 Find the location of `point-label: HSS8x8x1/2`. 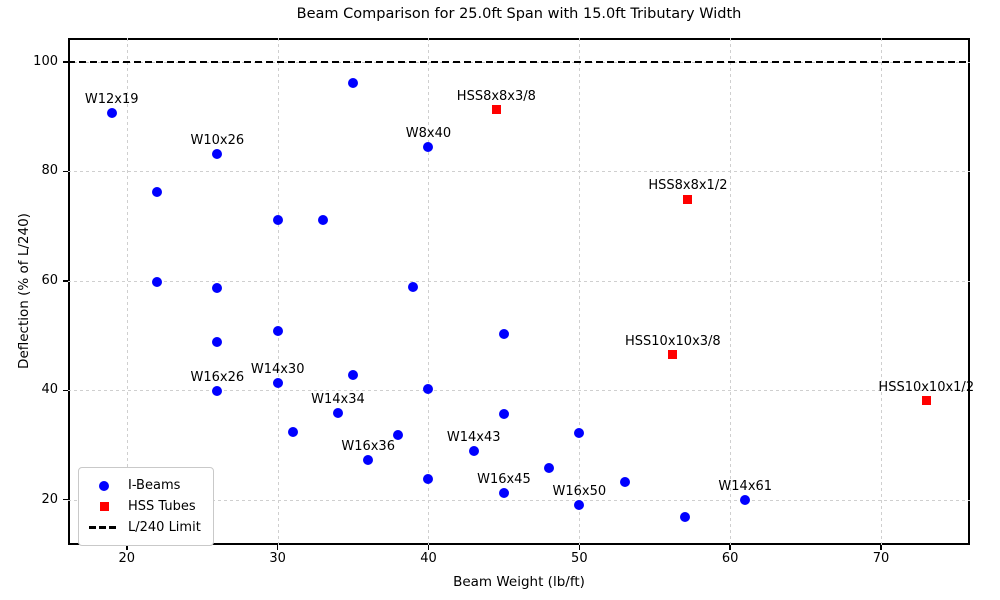

point-label: HSS8x8x1/2 is located at coordinates (688, 186).